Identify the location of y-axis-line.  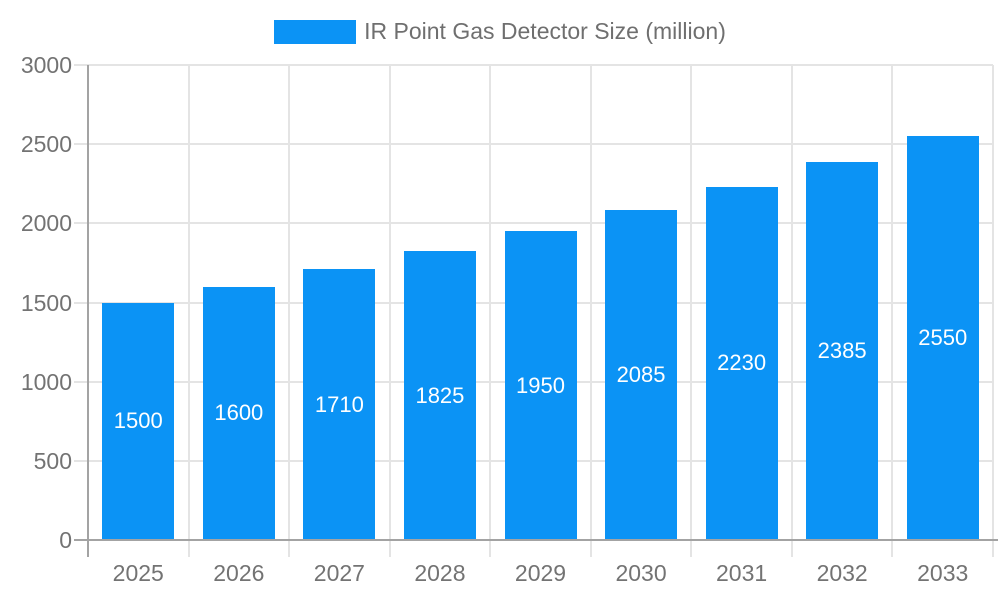
(88, 311).